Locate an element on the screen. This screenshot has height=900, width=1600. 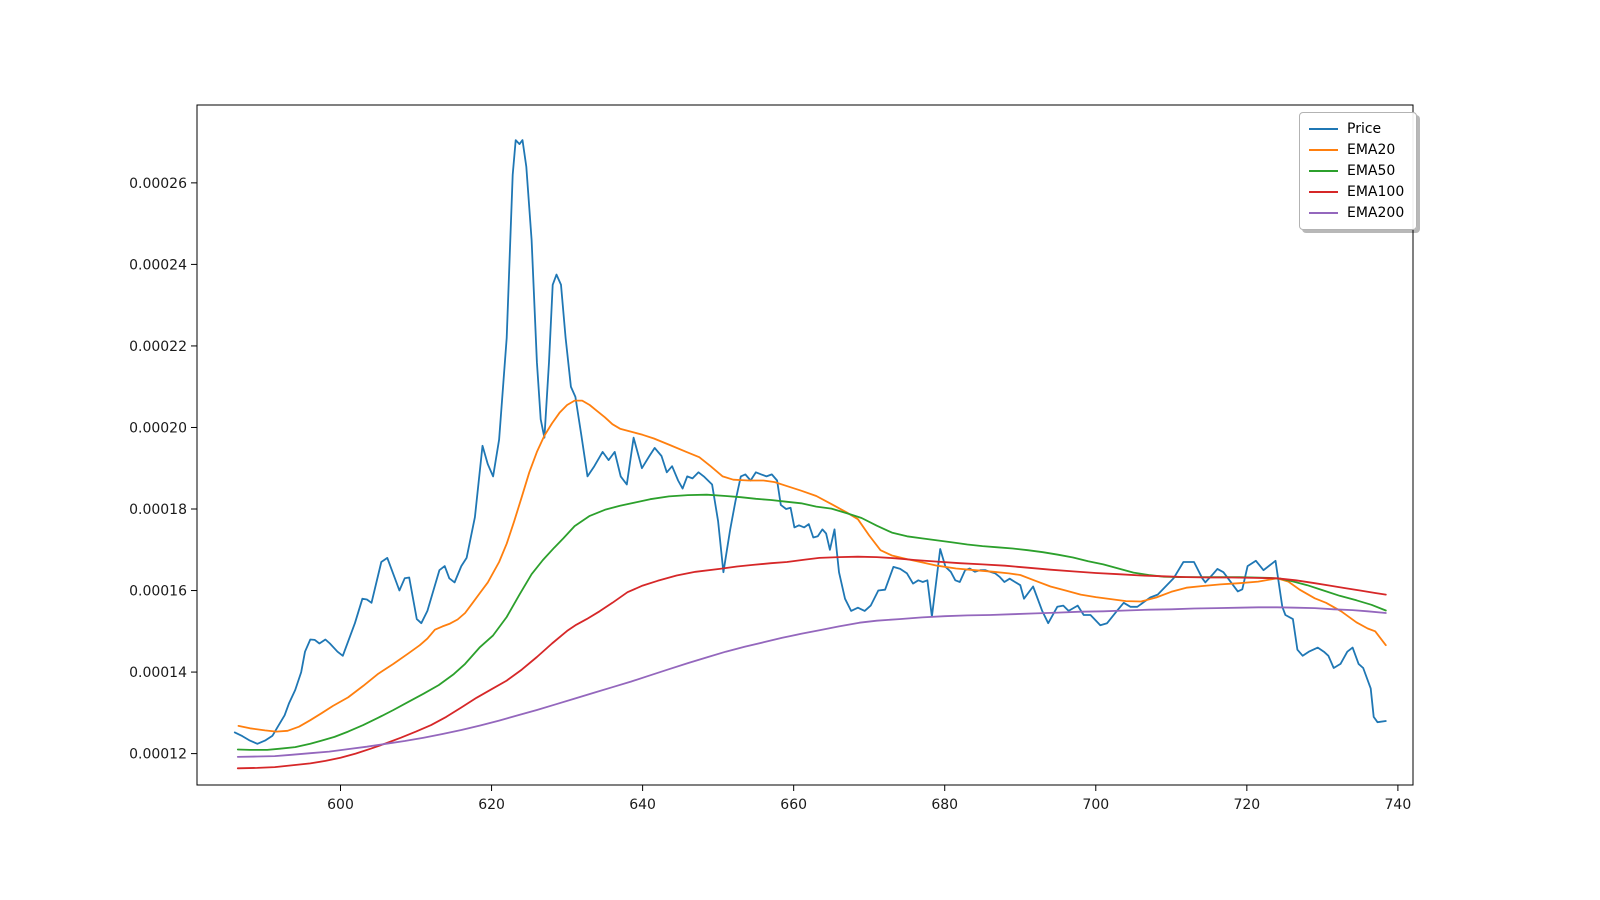
legend-label: EMA100 is located at coordinates (1376, 192).